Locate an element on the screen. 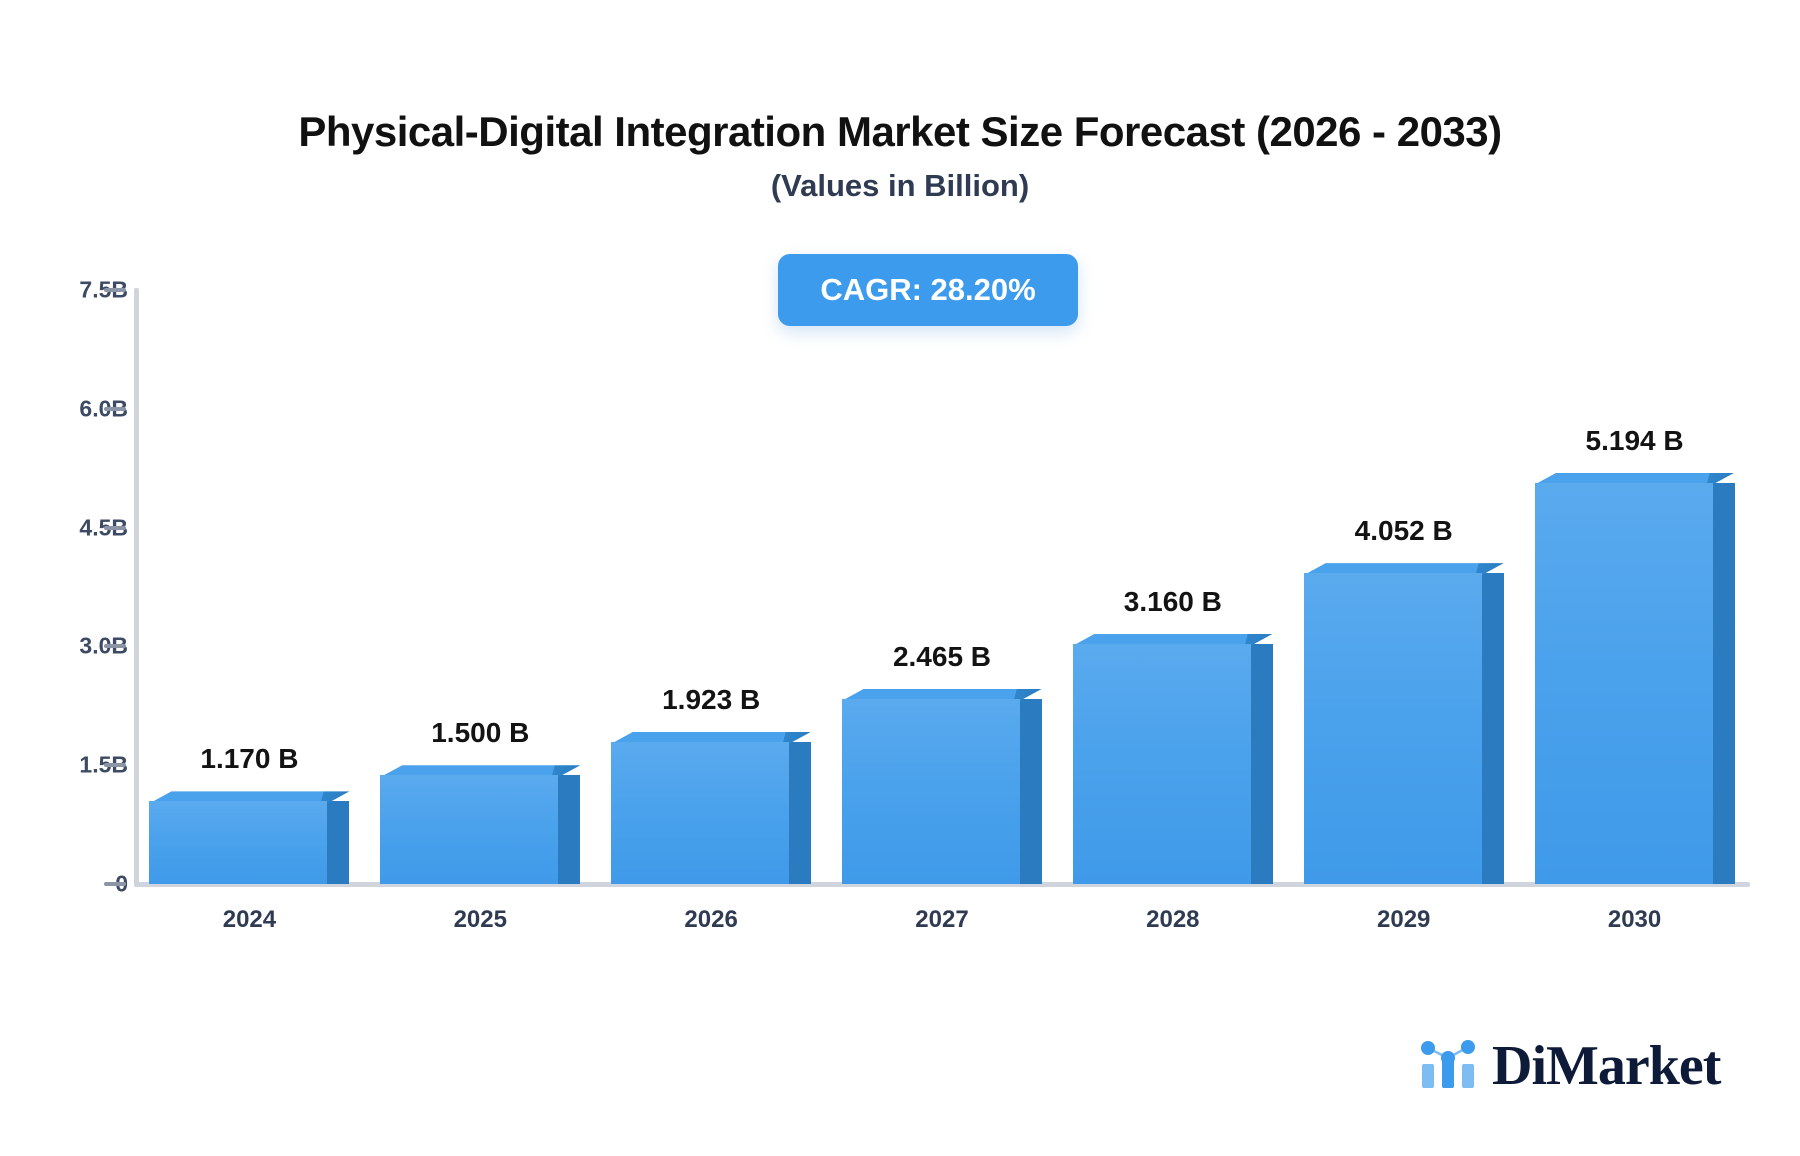 This screenshot has width=1800, height=1156. x-axis-tick-label: 2027 is located at coordinates (942, 919).